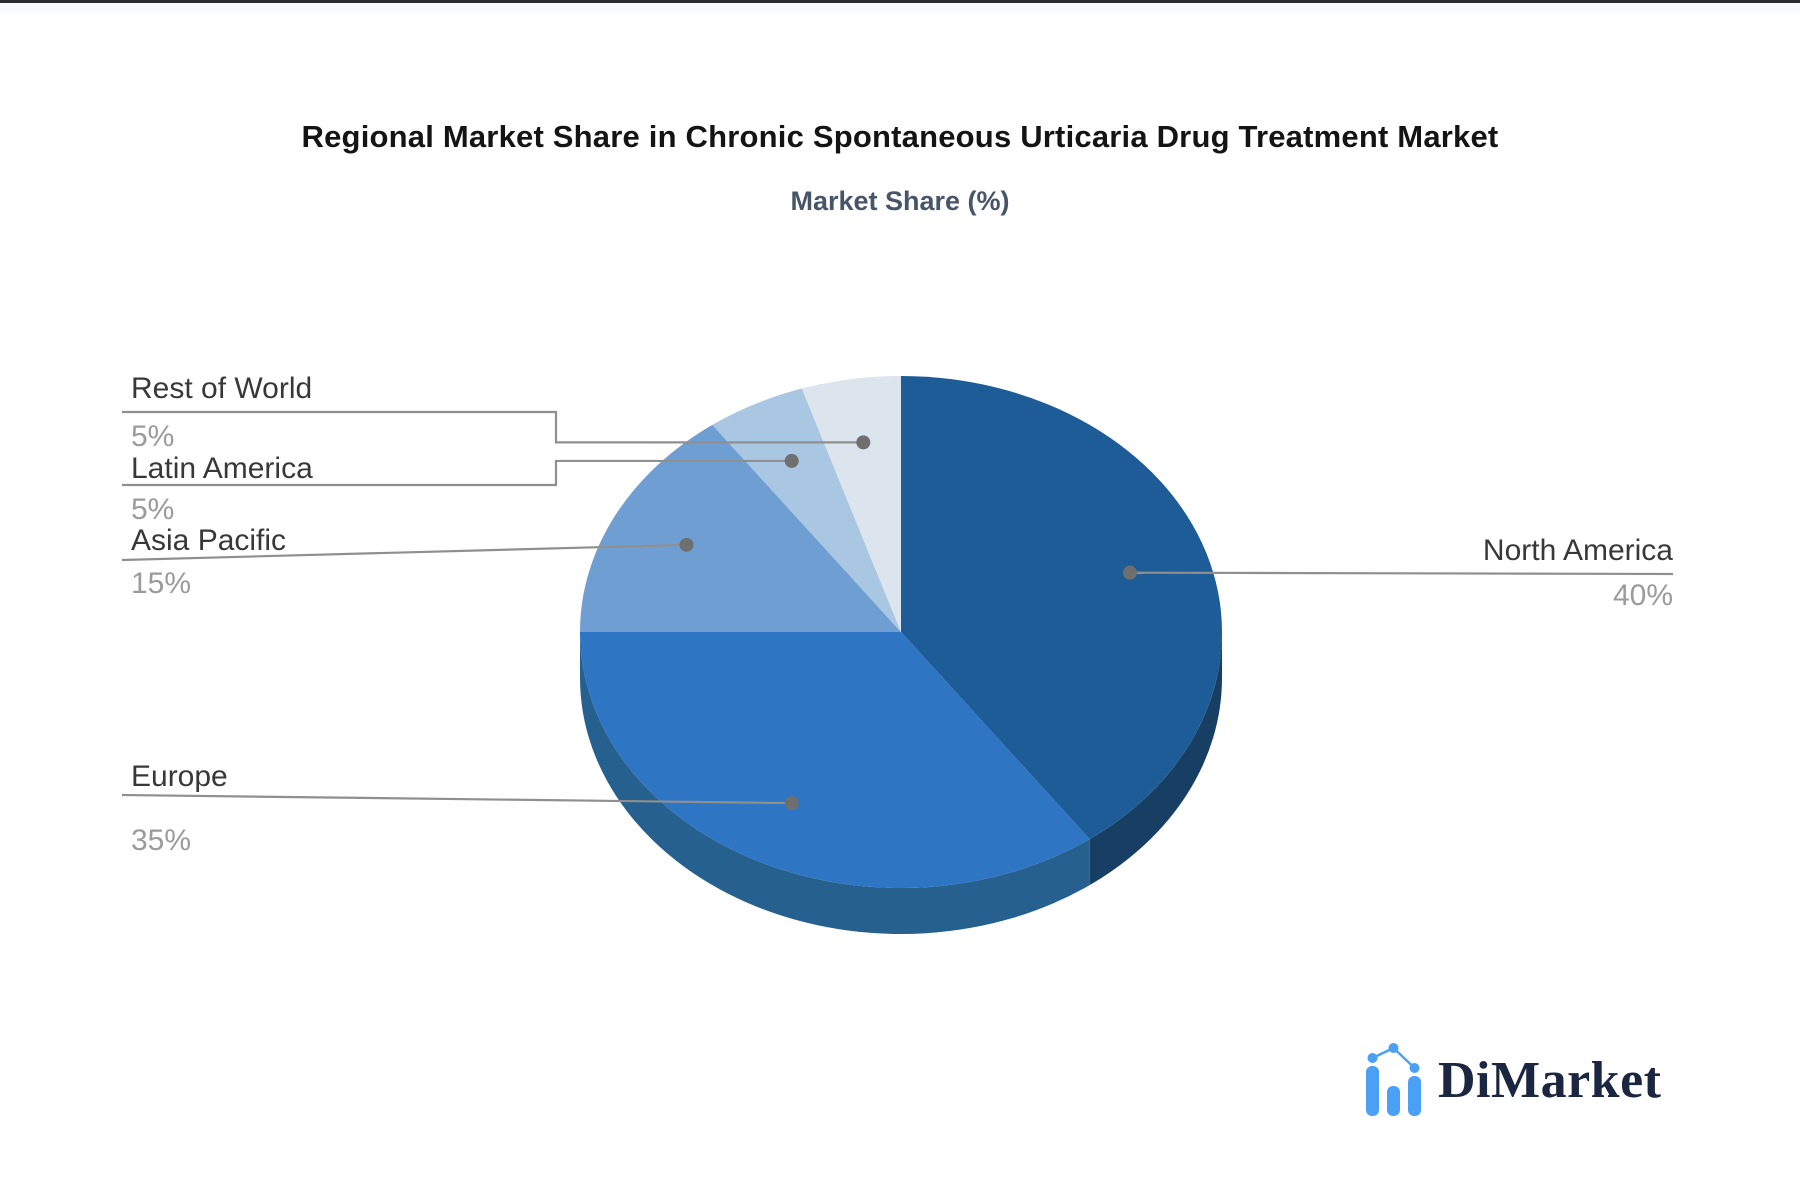 The image size is (1800, 1196). What do you see at coordinates (1393, 1079) in the screenshot?
I see `brand-logo-icon` at bounding box center [1393, 1079].